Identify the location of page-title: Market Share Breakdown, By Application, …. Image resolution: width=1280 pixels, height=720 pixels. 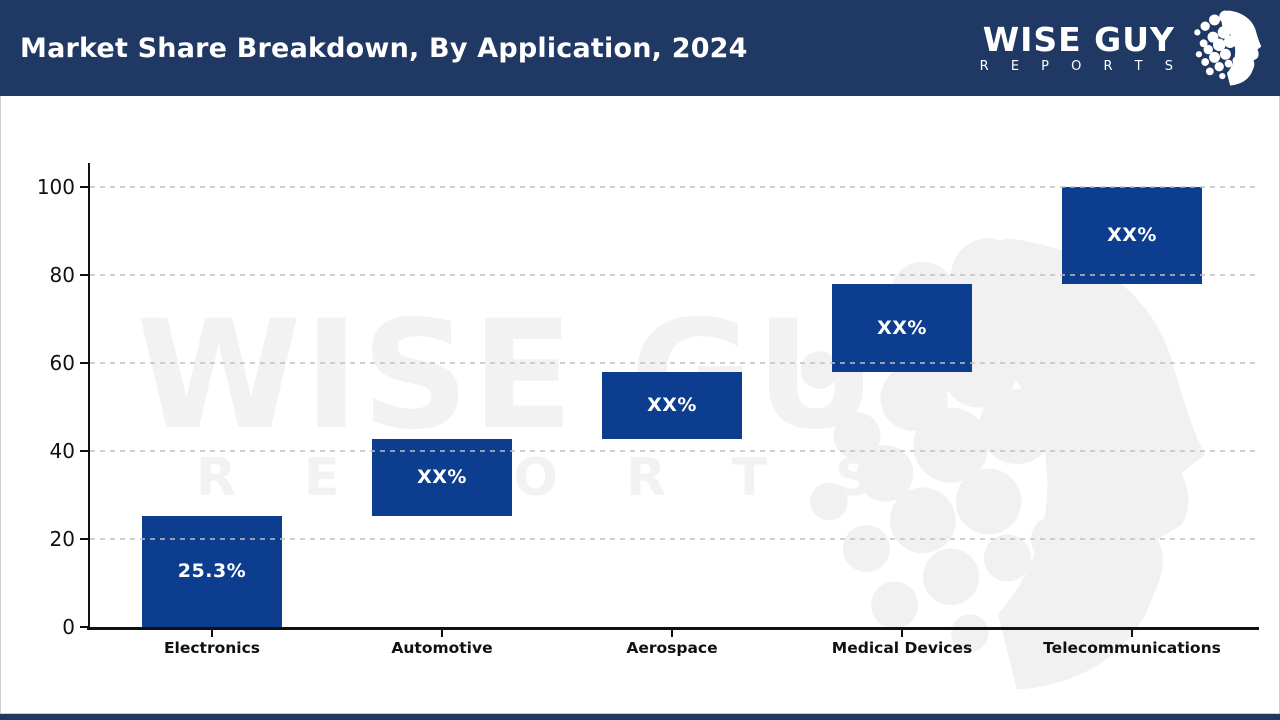
(384, 48).